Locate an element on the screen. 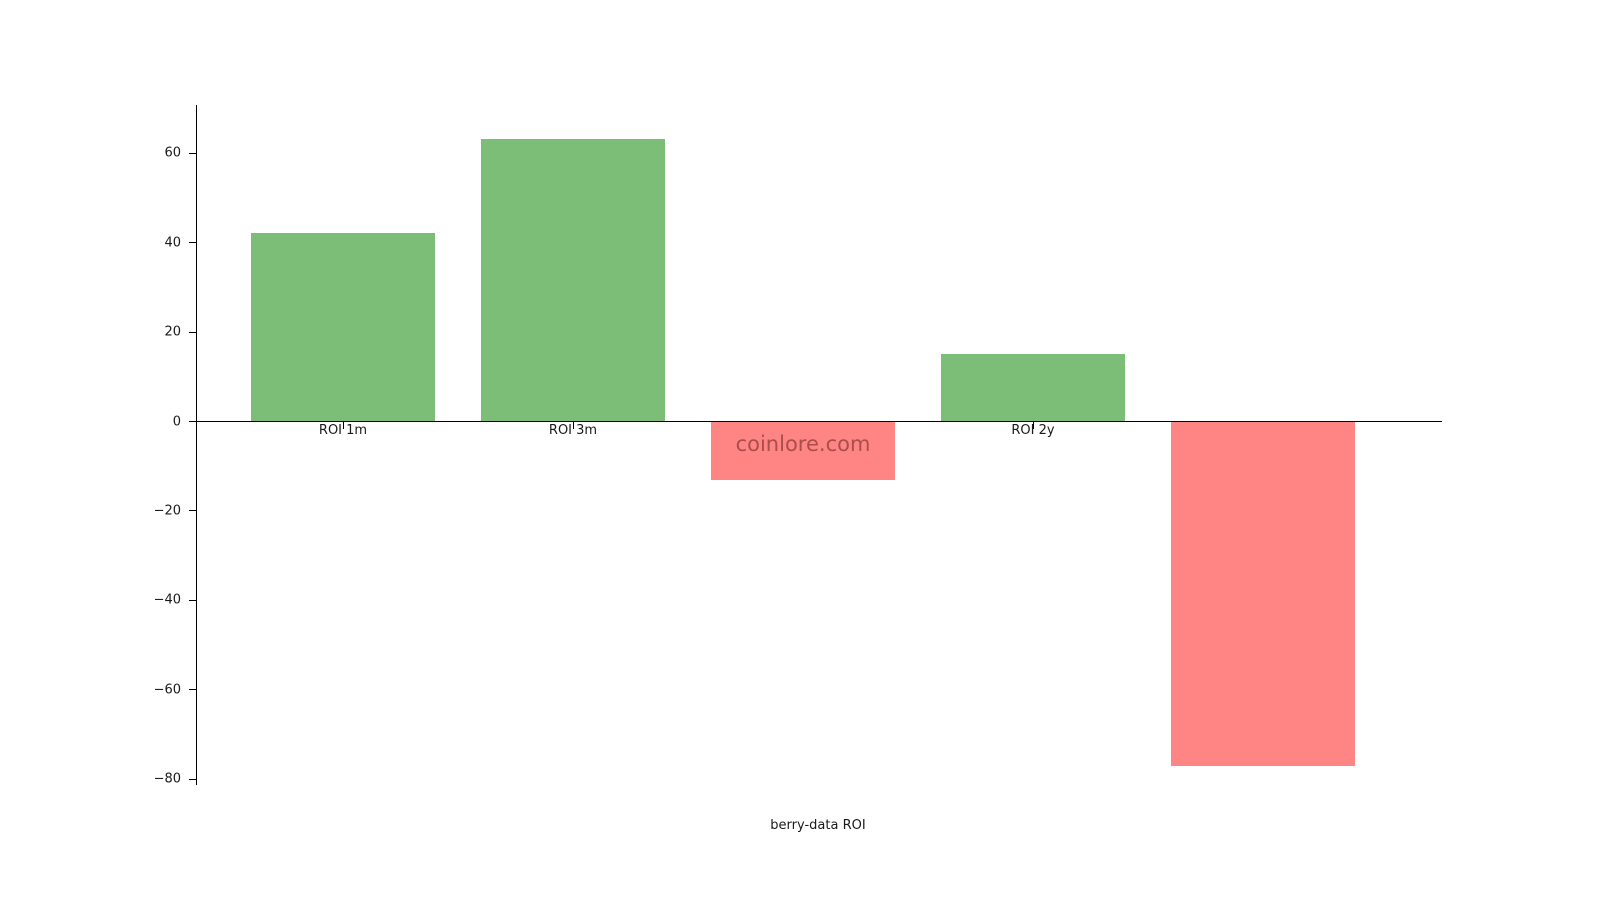 This screenshot has width=1600, height=900. y-tick-label-0: 0 is located at coordinates (176, 421).